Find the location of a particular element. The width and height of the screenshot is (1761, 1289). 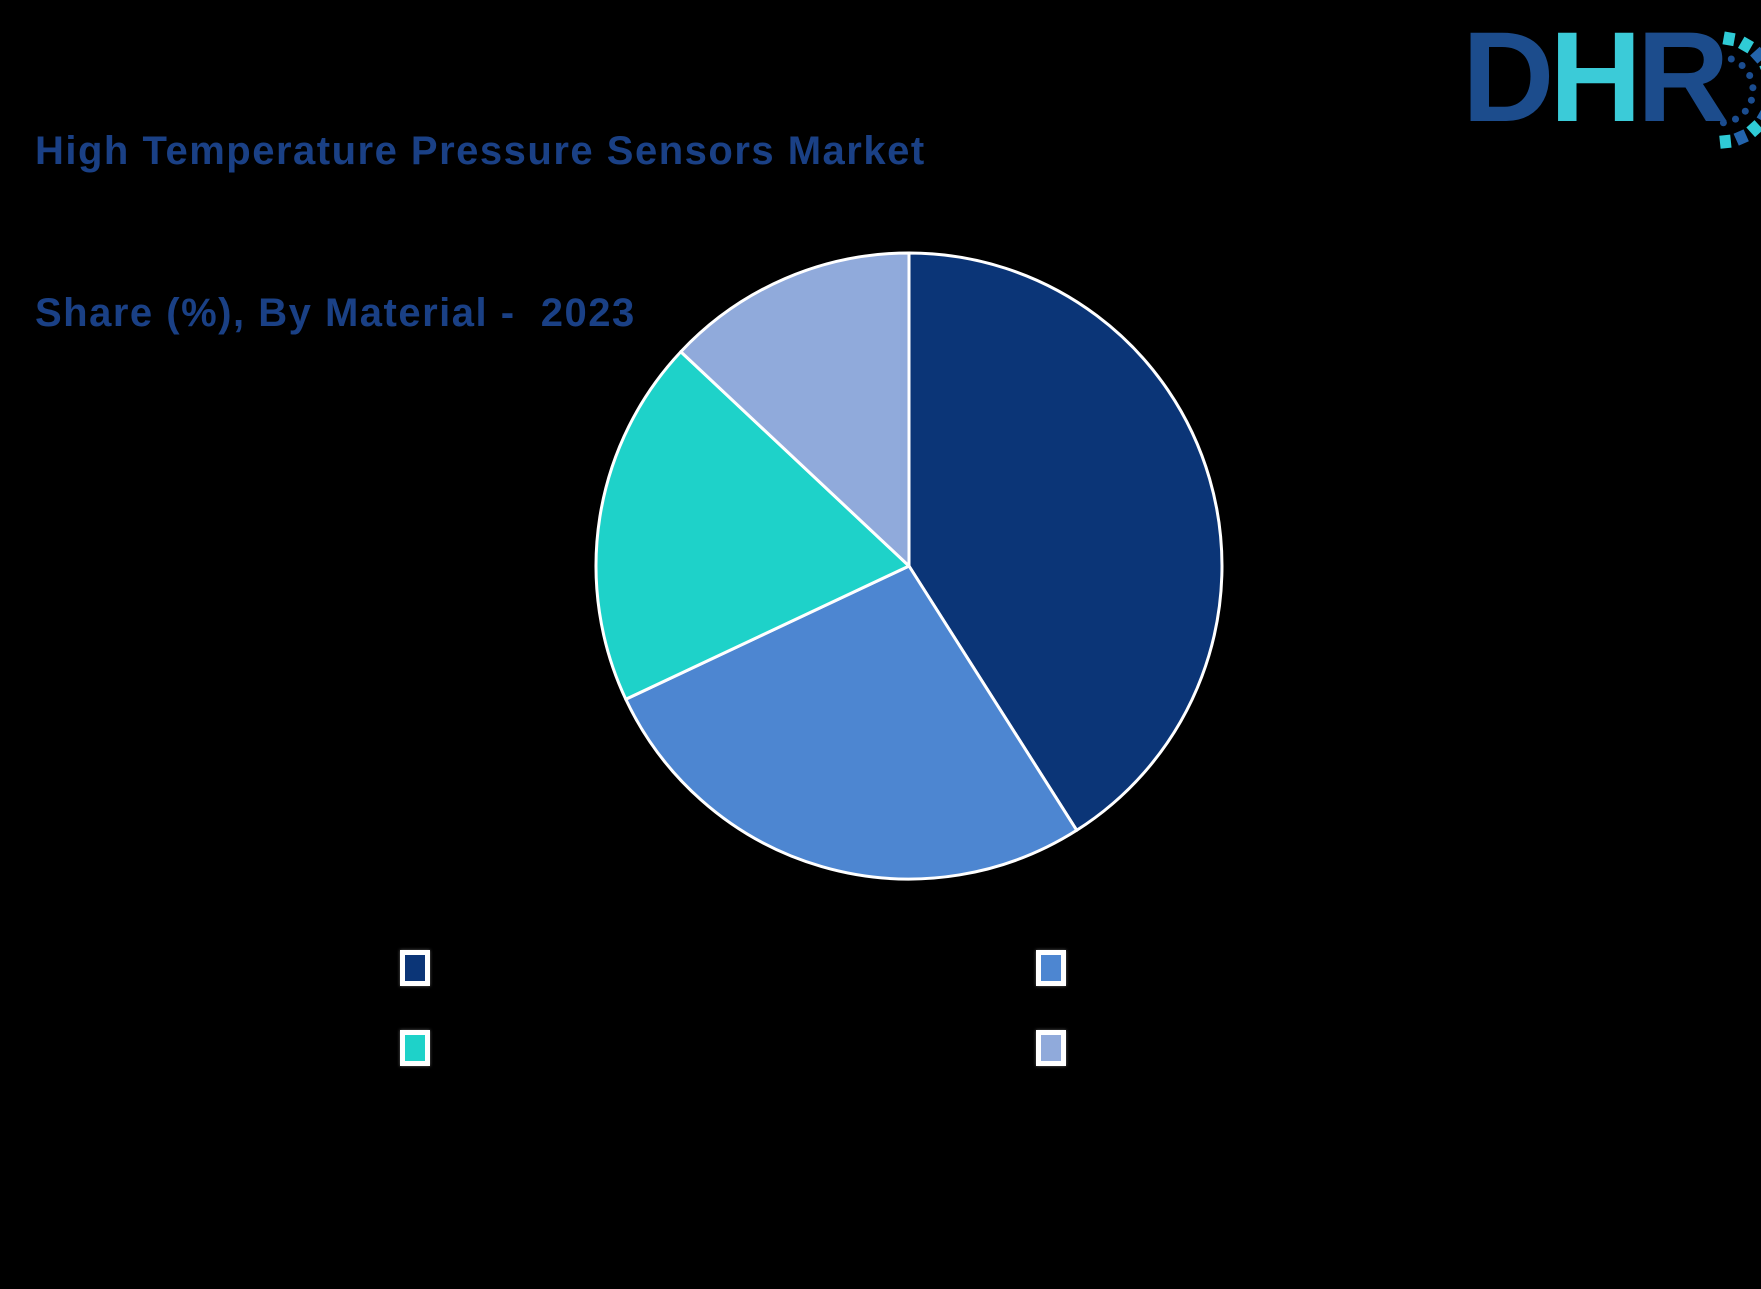

logo-letter-r: R is located at coordinates (1682, 77).